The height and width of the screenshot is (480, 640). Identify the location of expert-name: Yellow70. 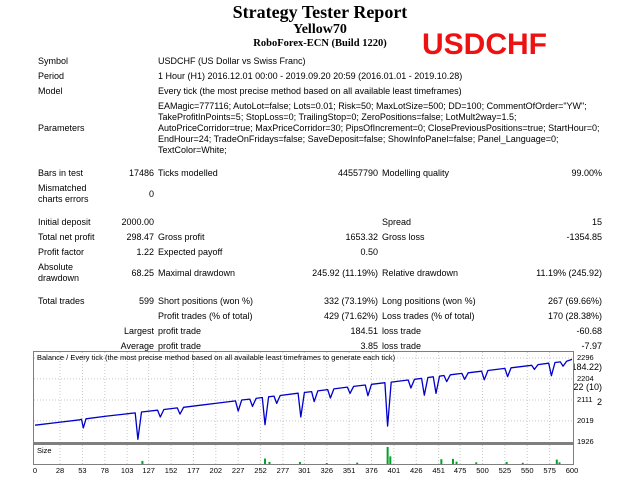
(320, 29).